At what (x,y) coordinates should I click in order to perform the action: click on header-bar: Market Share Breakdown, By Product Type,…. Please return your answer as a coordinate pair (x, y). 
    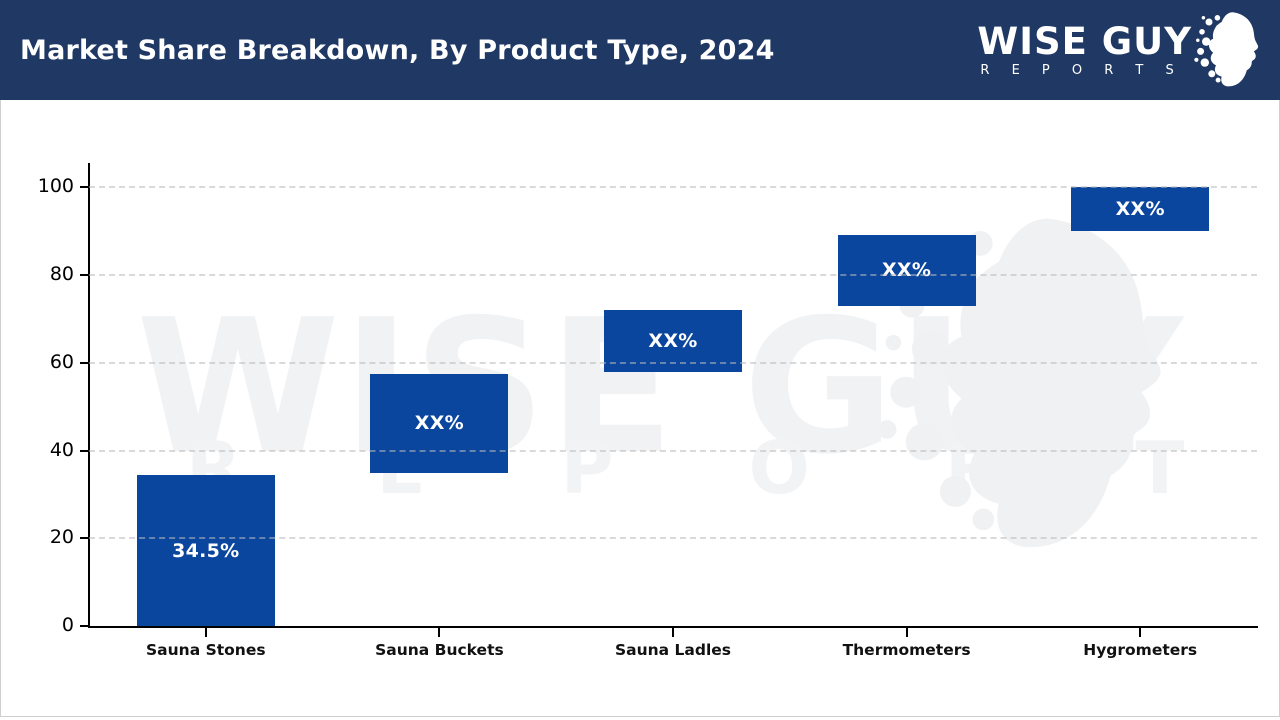
    Looking at the image, I should click on (640, 50).